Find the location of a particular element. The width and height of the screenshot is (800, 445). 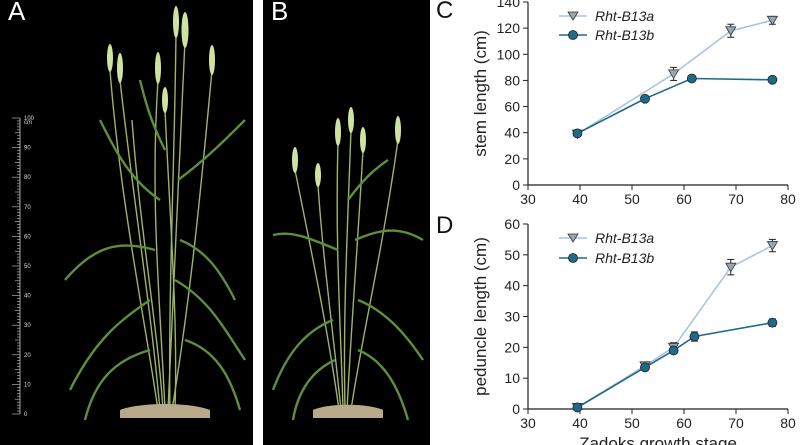

ruler-label: 60 is located at coordinates (27, 237).